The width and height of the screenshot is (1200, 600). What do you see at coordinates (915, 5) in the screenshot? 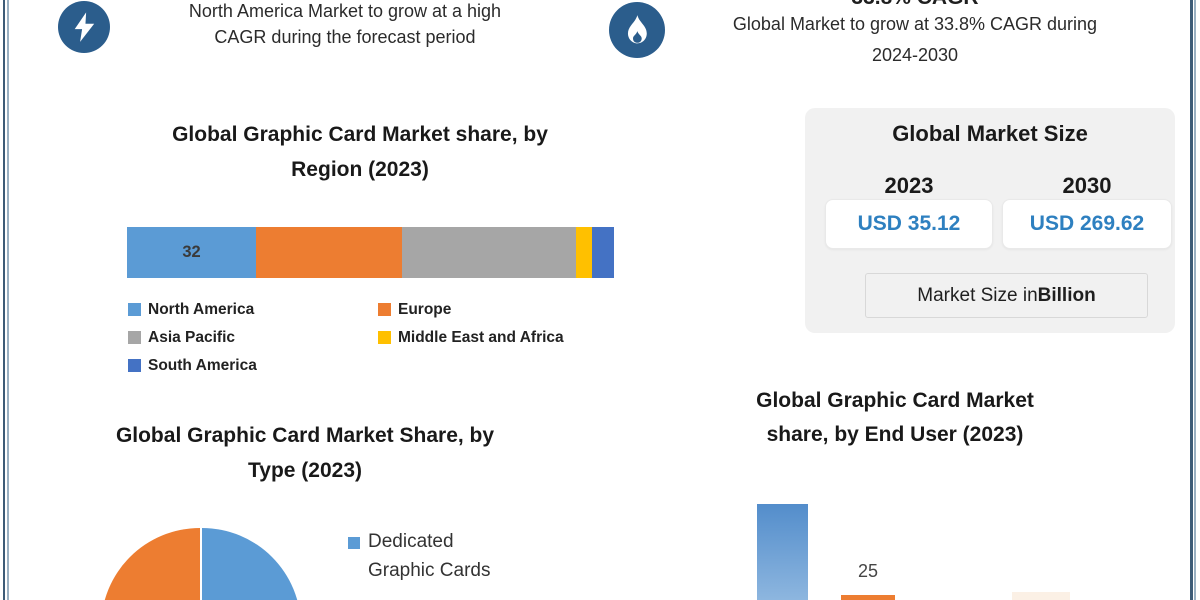
I see `cagr-headline: 33.8% CAGR` at bounding box center [915, 5].